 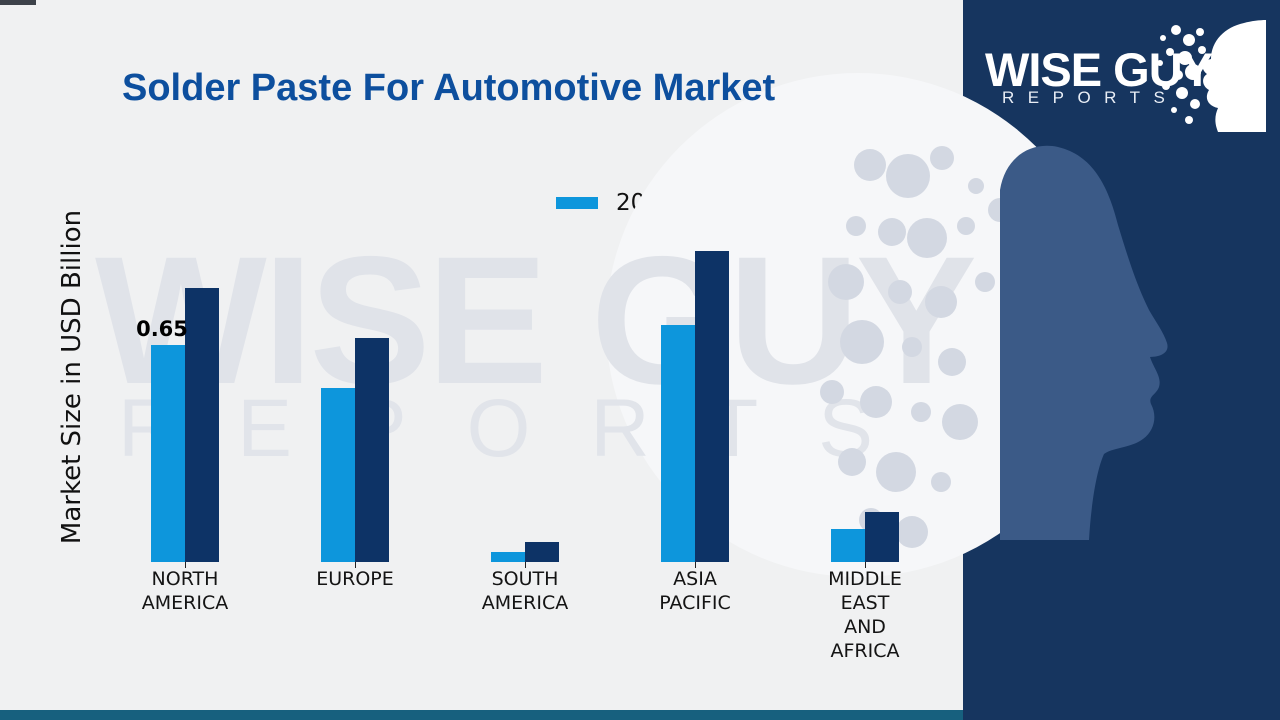 What do you see at coordinates (695, 591) in the screenshot?
I see `x-axis-label-asia-pacific: ASIA PACIFIC` at bounding box center [695, 591].